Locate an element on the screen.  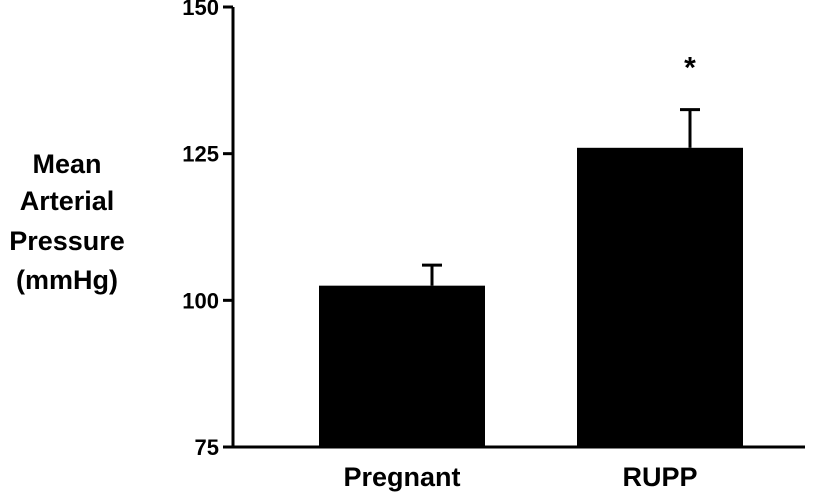
y-tick-label-125: 125 is located at coordinates (200, 154).